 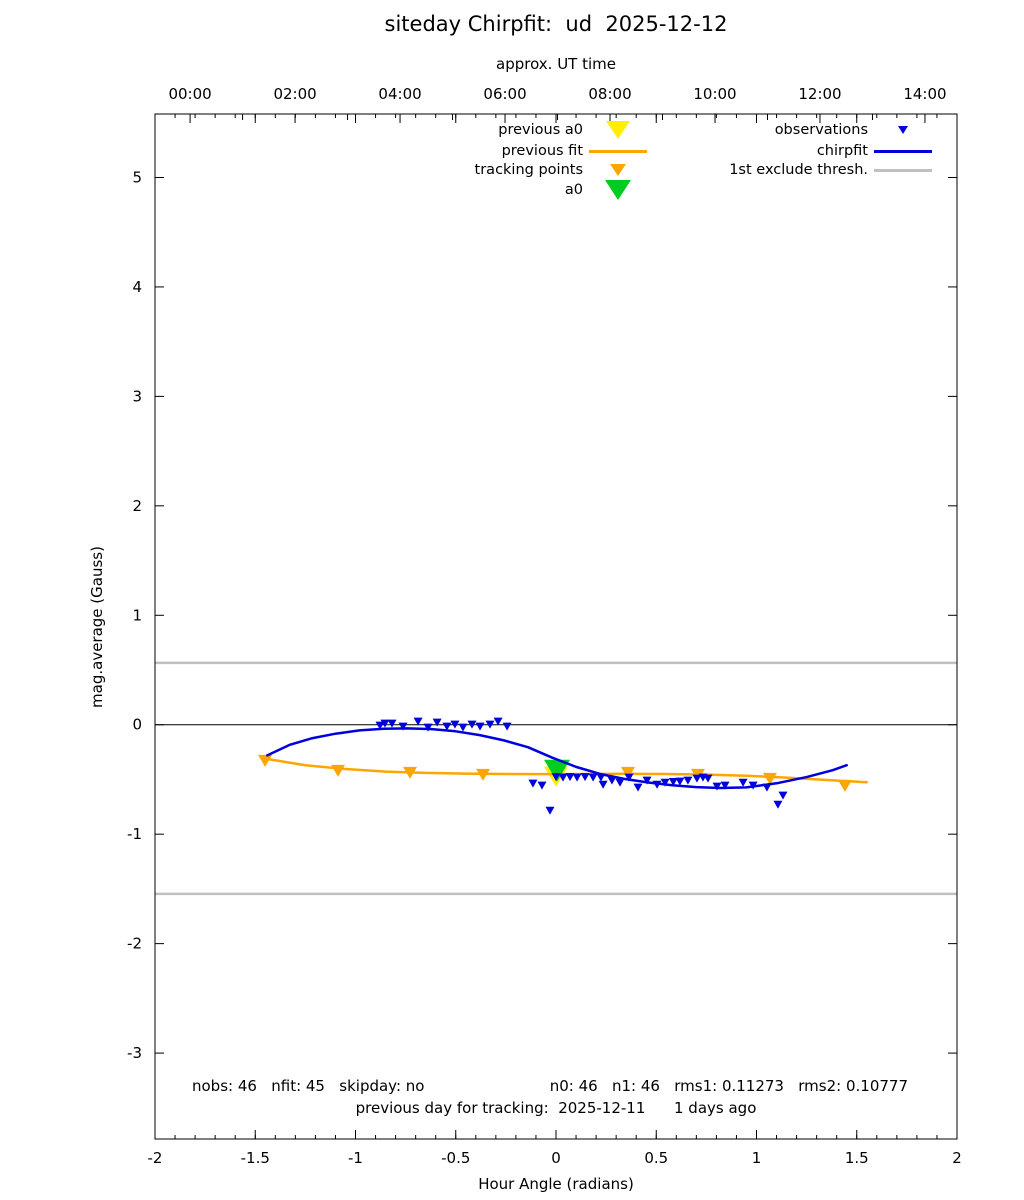 What do you see at coordinates (308, 1086) in the screenshot?
I see `stats-line1-left: nobs: 46 nfit: 45 skipday: no` at bounding box center [308, 1086].